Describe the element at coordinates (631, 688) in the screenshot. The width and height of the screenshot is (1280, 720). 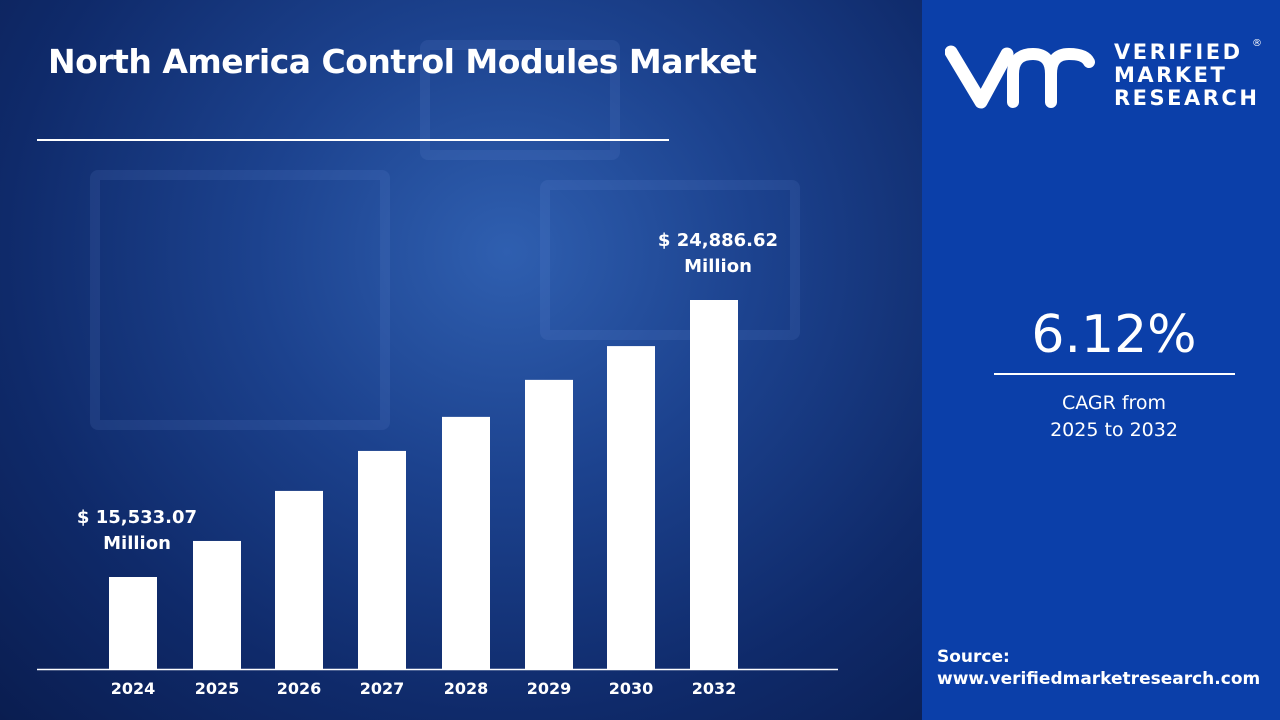
I see `x-tick-label: 2030` at that location.